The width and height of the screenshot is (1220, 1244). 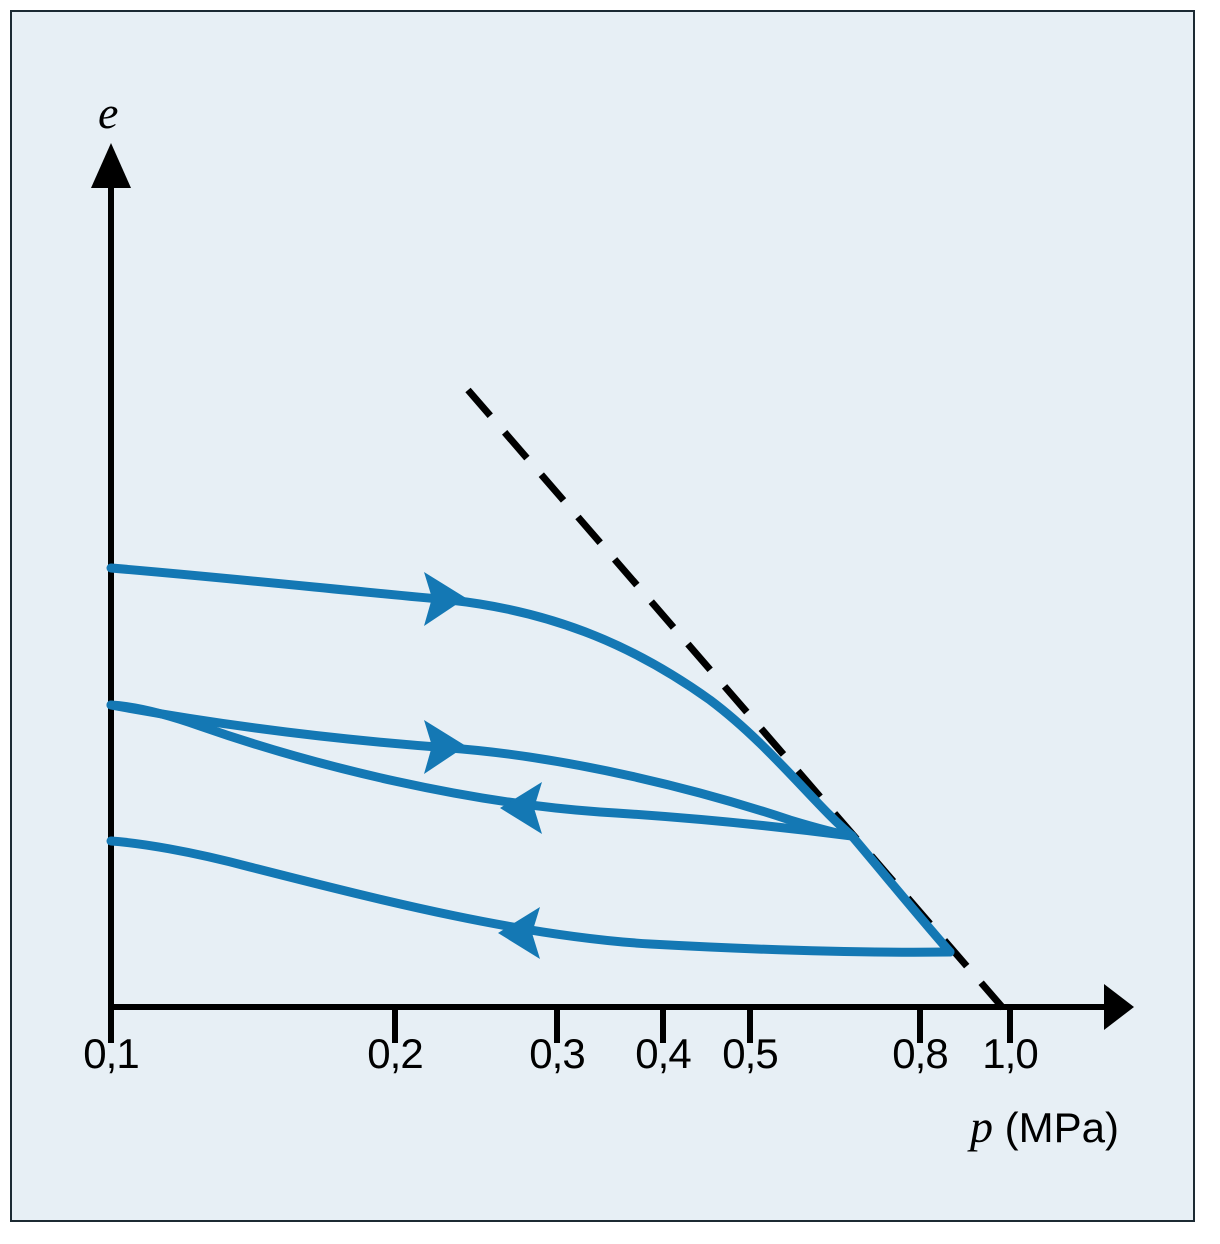 What do you see at coordinates (663, 1053) in the screenshot?
I see `xtick-label-3: 0,4` at bounding box center [663, 1053].